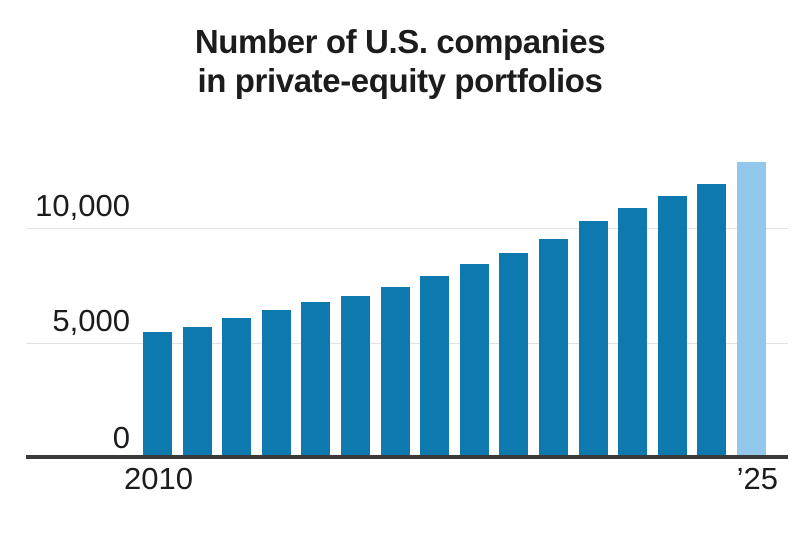 This screenshot has width=800, height=533. Describe the element at coordinates (316, 378) in the screenshot. I see `bar-2014` at that location.